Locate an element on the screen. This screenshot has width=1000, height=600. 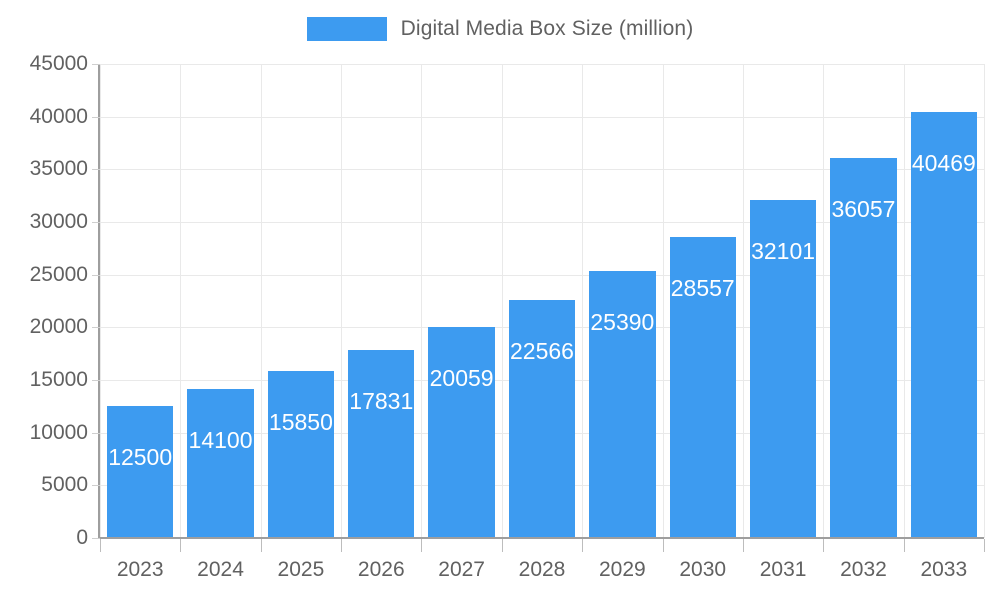
legend-color-swatch is located at coordinates (346, 29).